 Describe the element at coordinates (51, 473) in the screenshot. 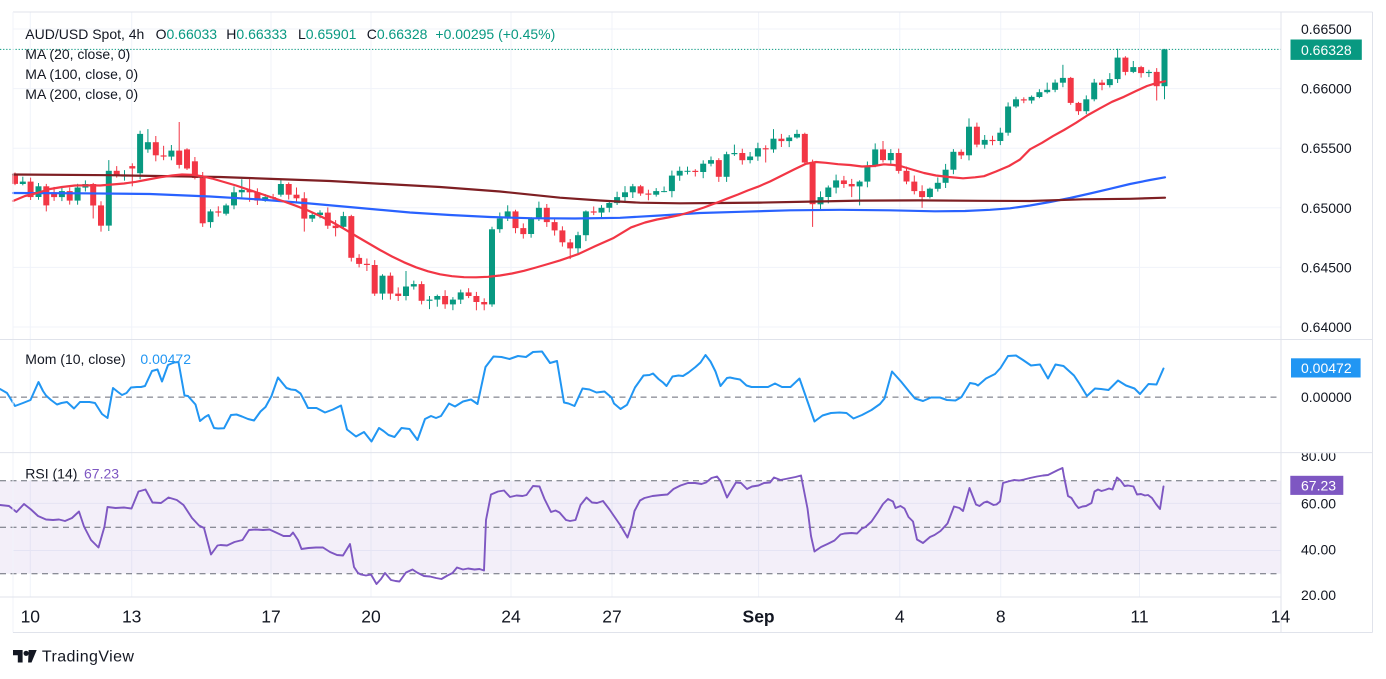

I see `svg-text: RSI (14)` at that location.